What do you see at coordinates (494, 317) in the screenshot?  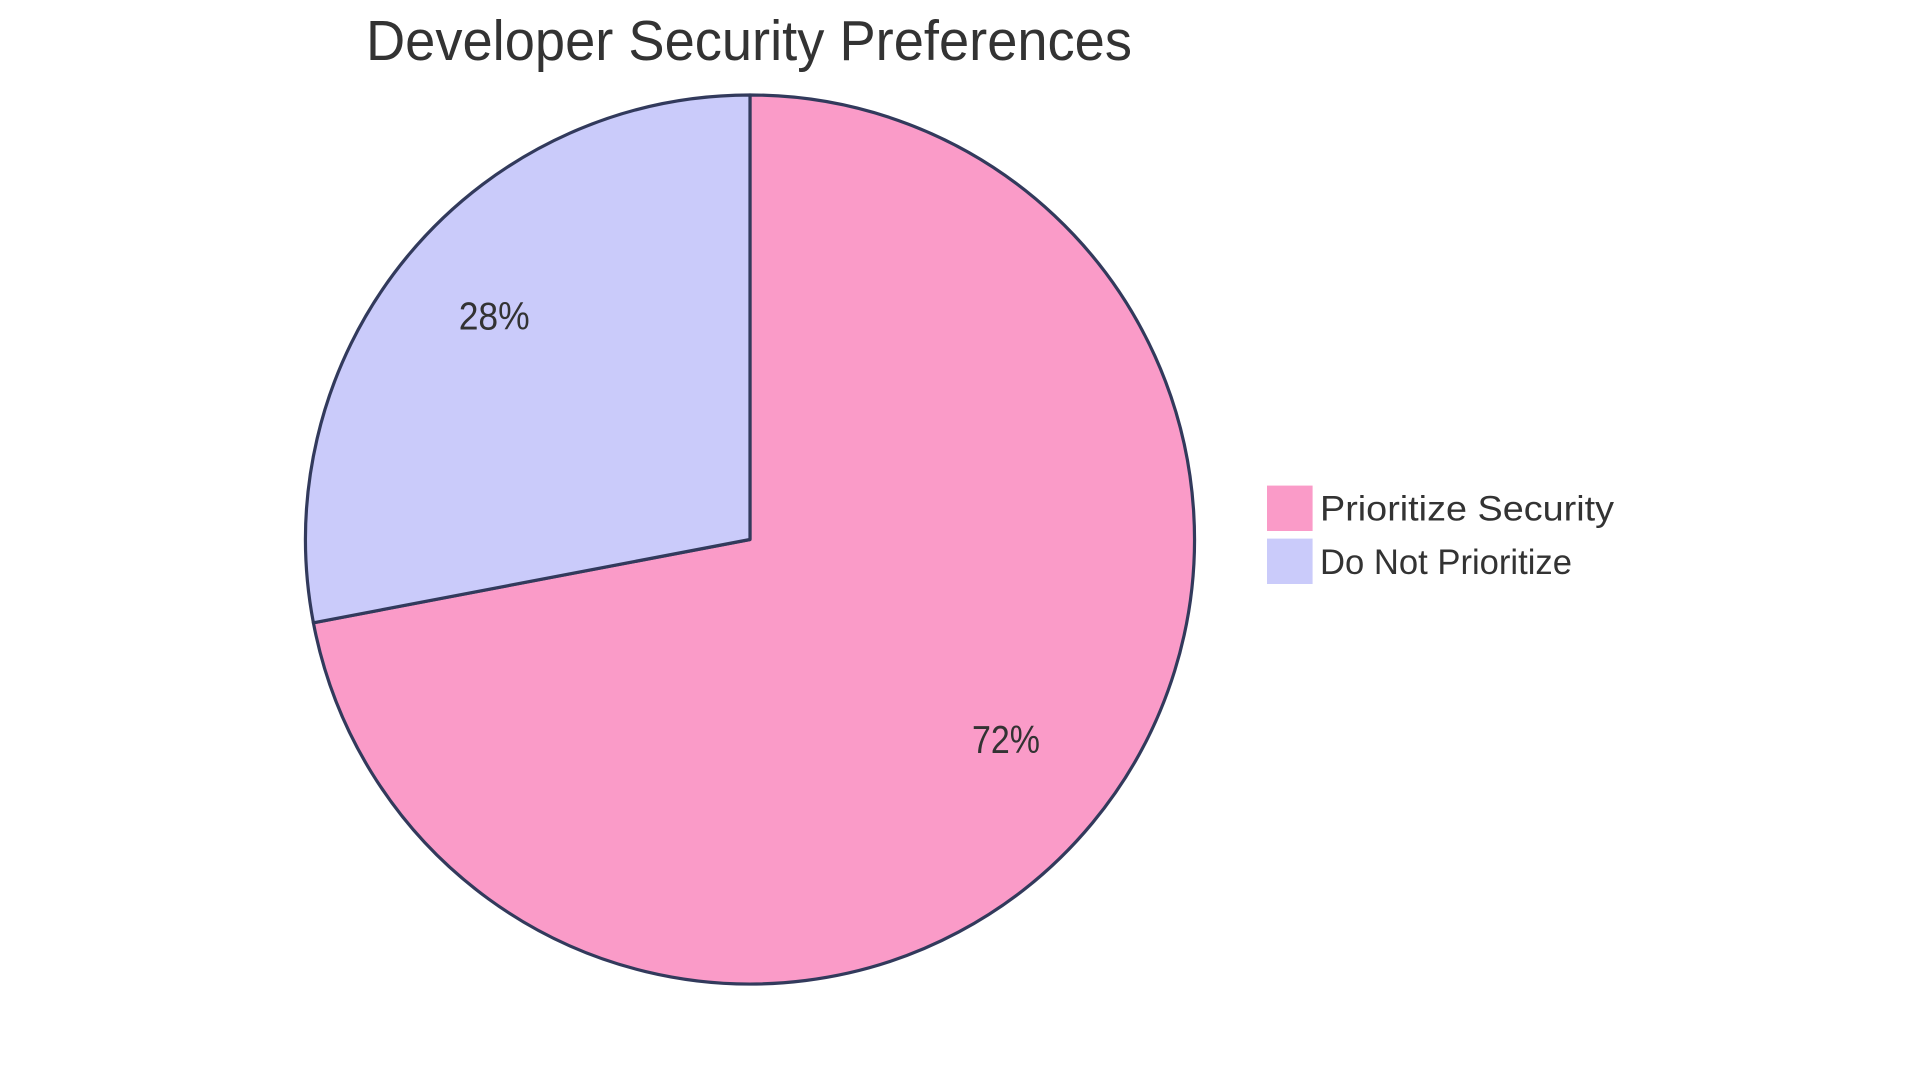 I see `svg-text: 28%` at bounding box center [494, 317].